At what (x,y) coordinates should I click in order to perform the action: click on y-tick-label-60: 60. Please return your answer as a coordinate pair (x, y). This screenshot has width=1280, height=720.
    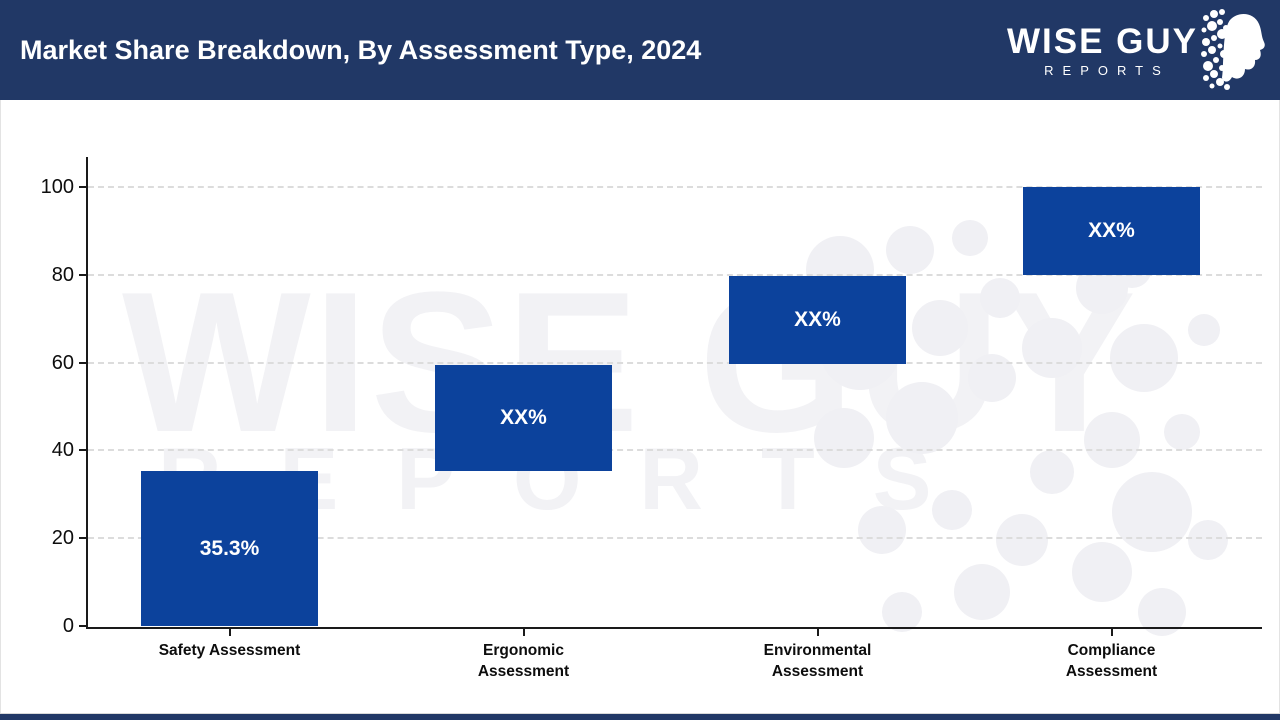
    Looking at the image, I should click on (62, 362).